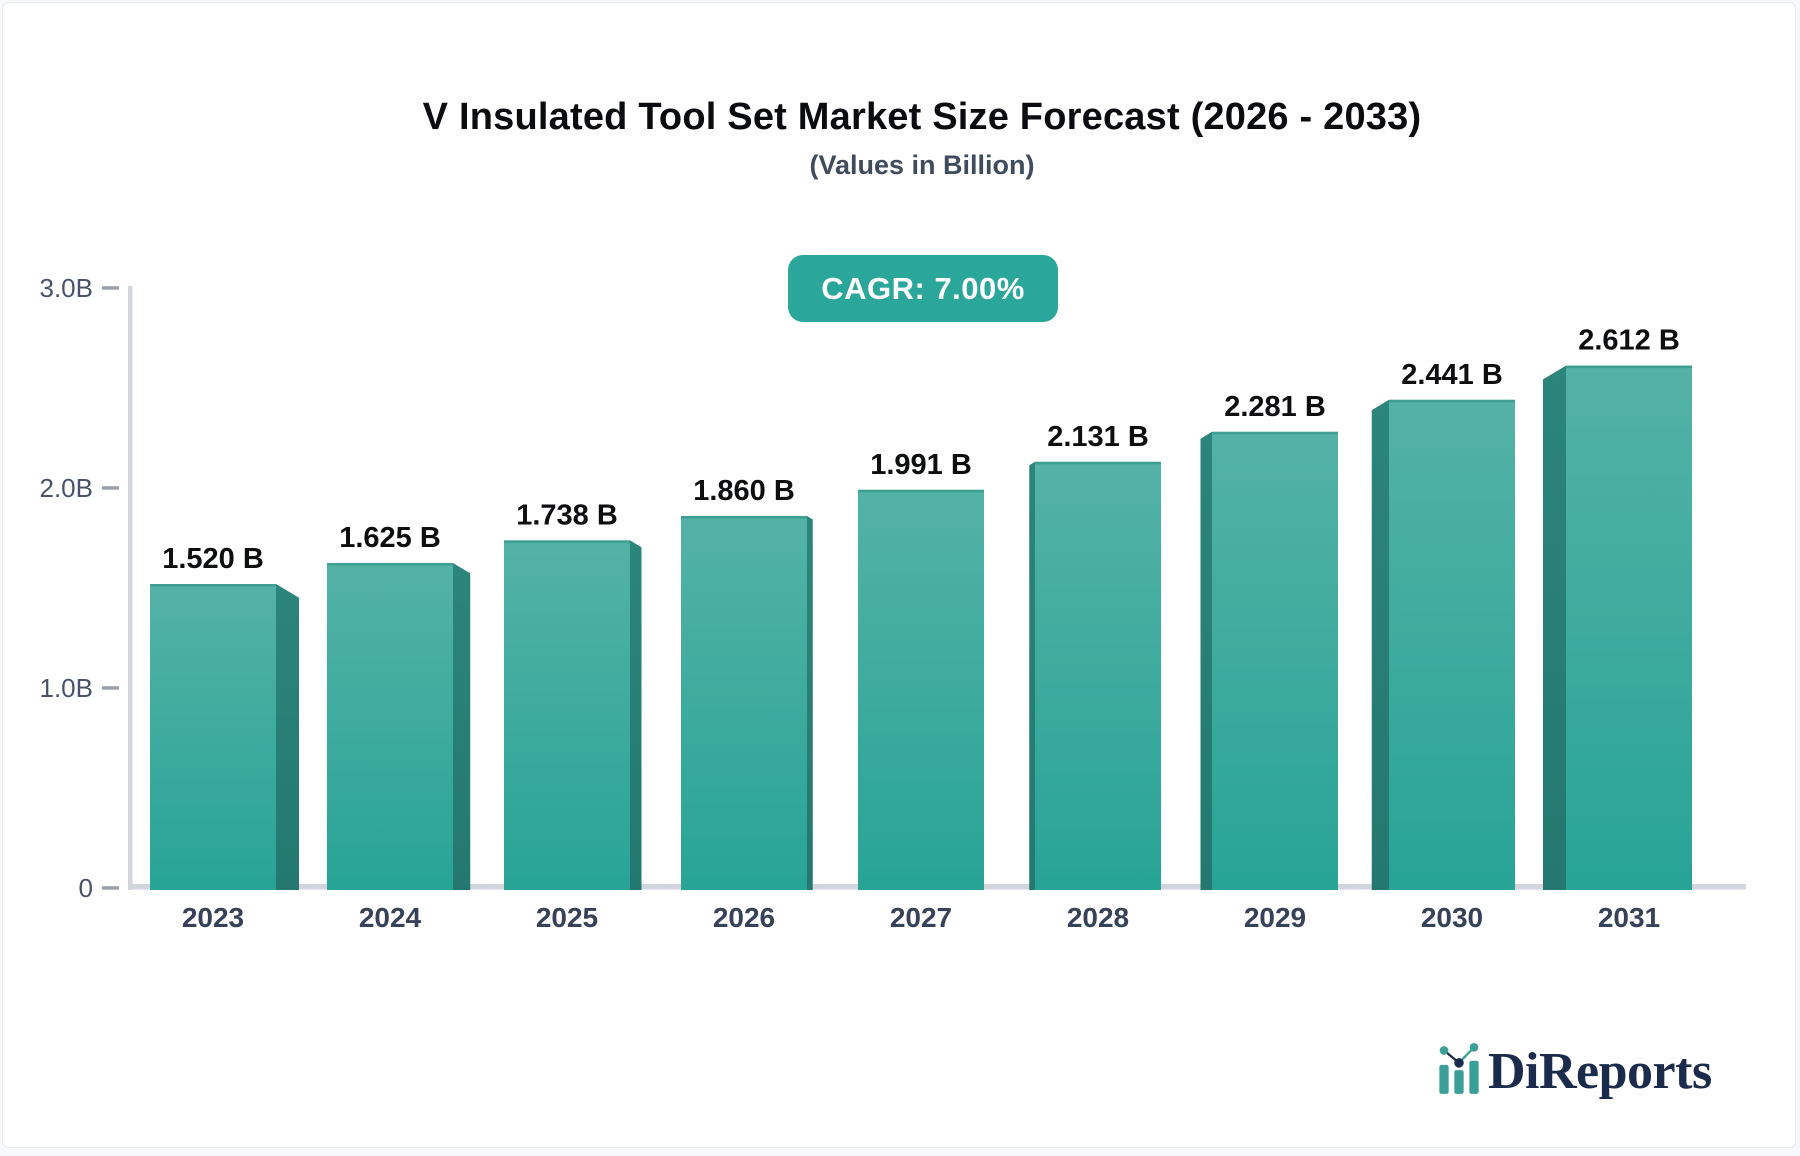  I want to click on y-tick-label: 2.0B, so click(67, 488).